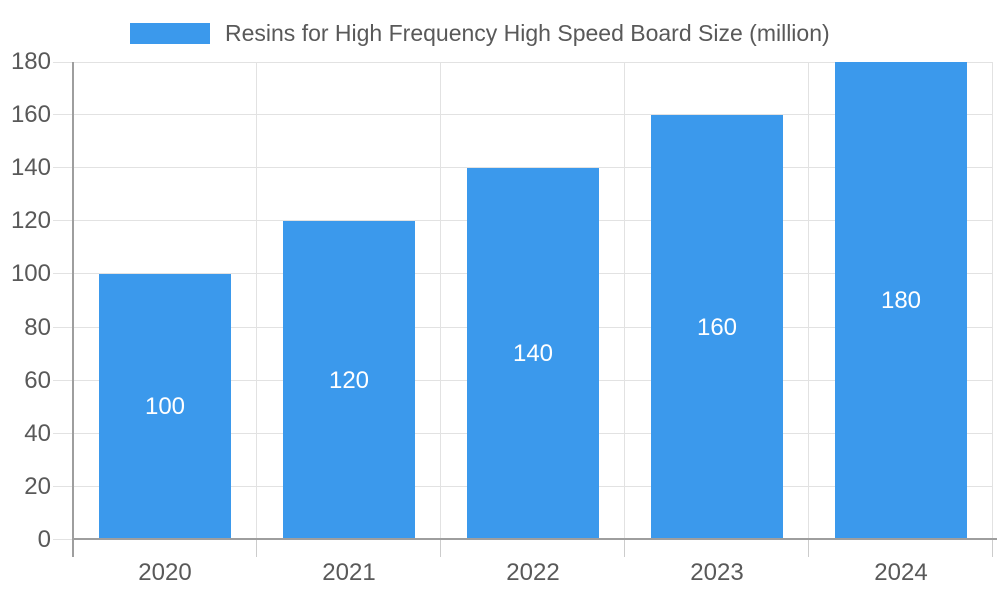 The height and width of the screenshot is (600, 1000). I want to click on y-tick-label: 140, so click(30, 168).